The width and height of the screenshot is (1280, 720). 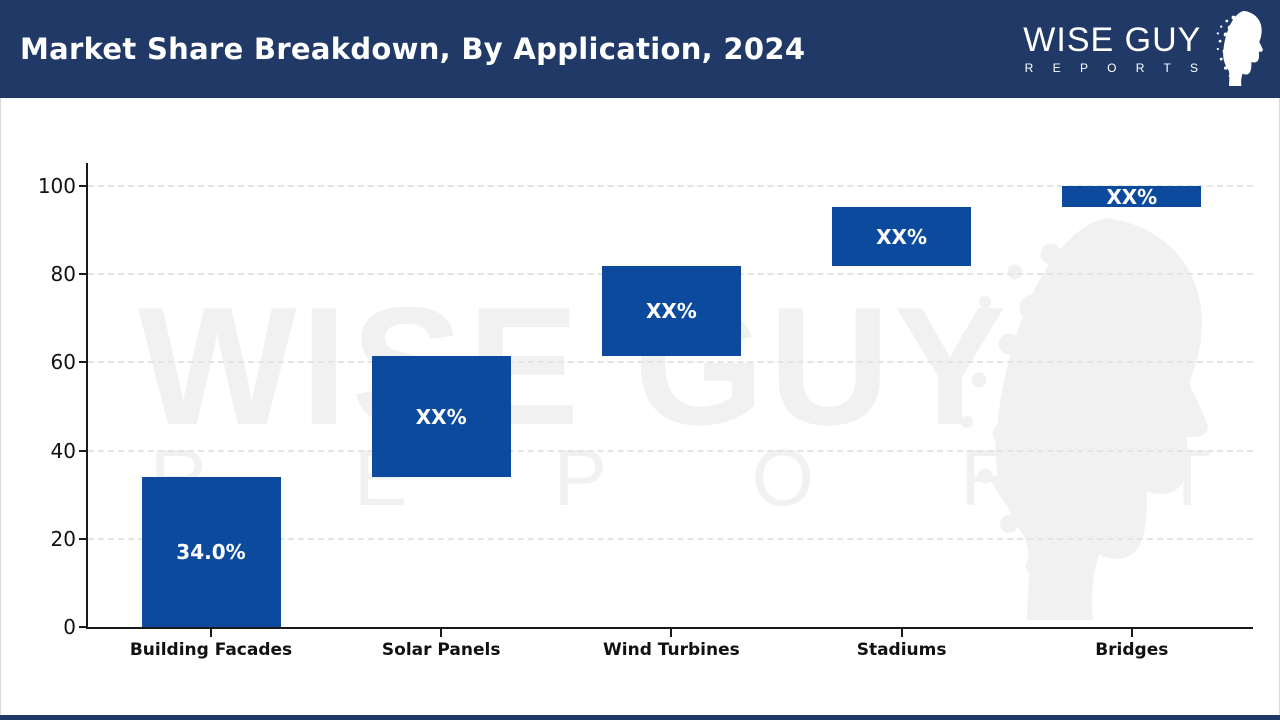 I want to click on x-category-label: Solar Panels, so click(x=441, y=650).